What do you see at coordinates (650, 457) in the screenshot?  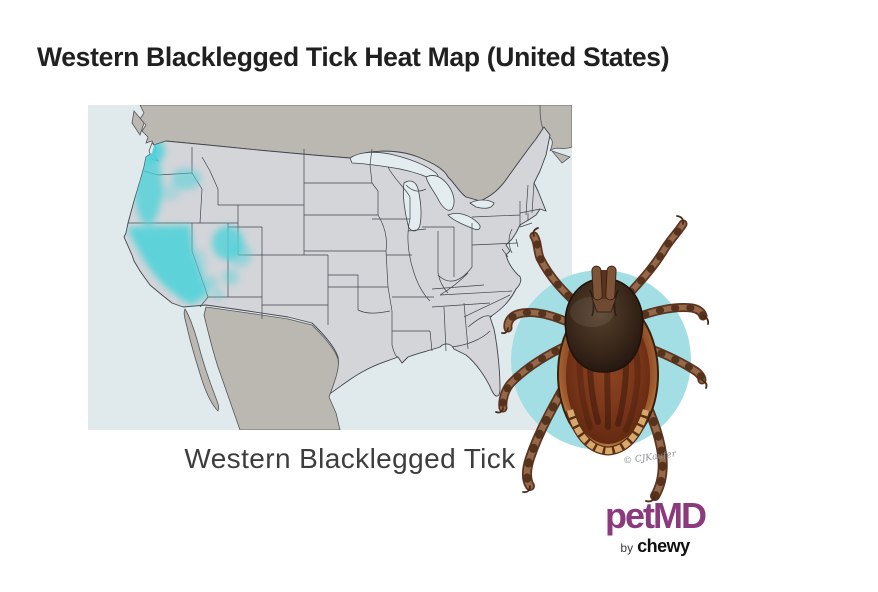 I see `artist-signature: © CJKaufer` at bounding box center [650, 457].